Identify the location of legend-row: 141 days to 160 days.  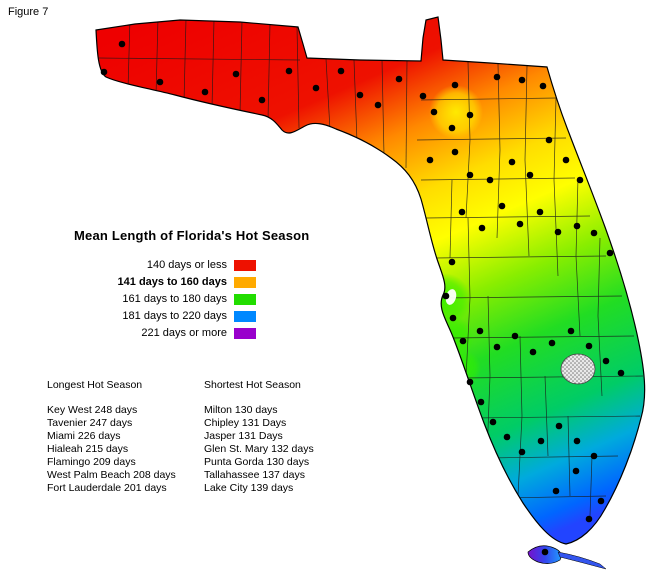
(157, 282).